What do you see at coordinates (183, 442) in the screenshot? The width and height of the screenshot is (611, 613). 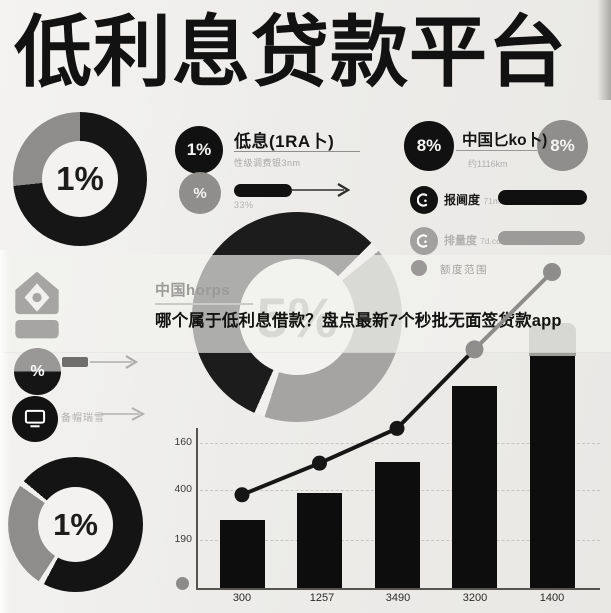 I see `y-axis-tick: 160` at bounding box center [183, 442].